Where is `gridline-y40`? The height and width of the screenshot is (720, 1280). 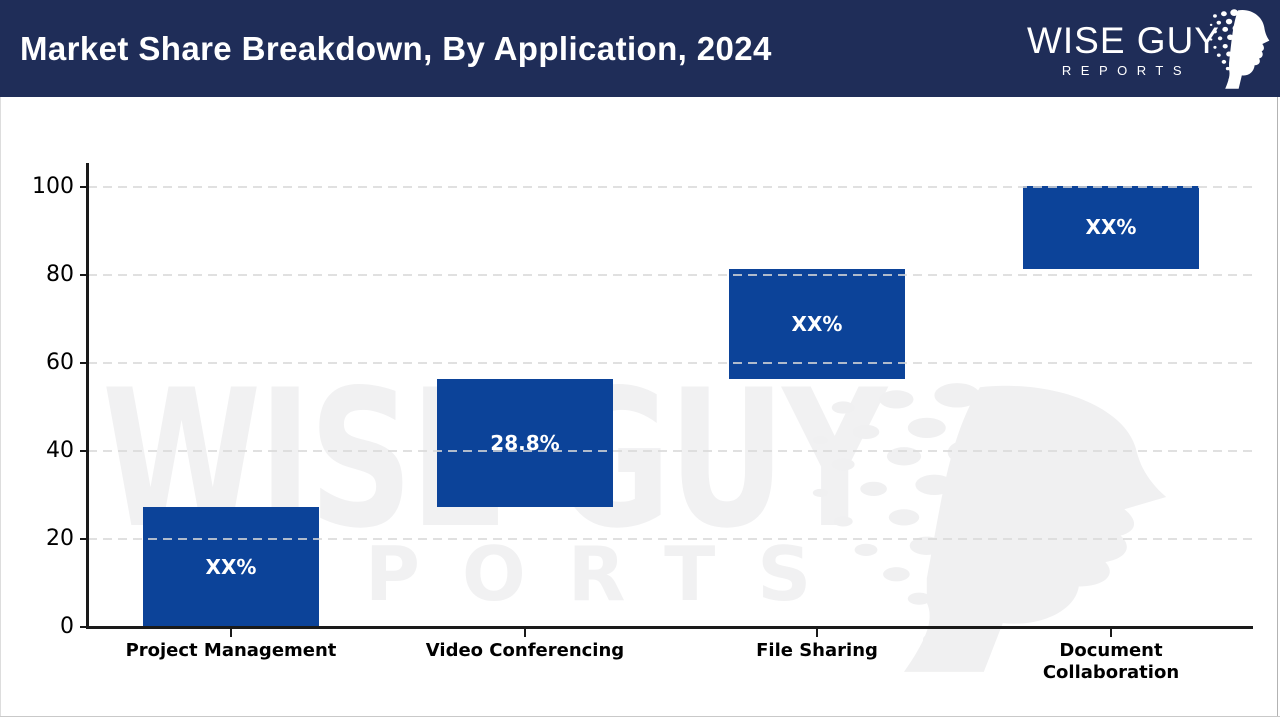 gridline-y40 is located at coordinates (670, 451).